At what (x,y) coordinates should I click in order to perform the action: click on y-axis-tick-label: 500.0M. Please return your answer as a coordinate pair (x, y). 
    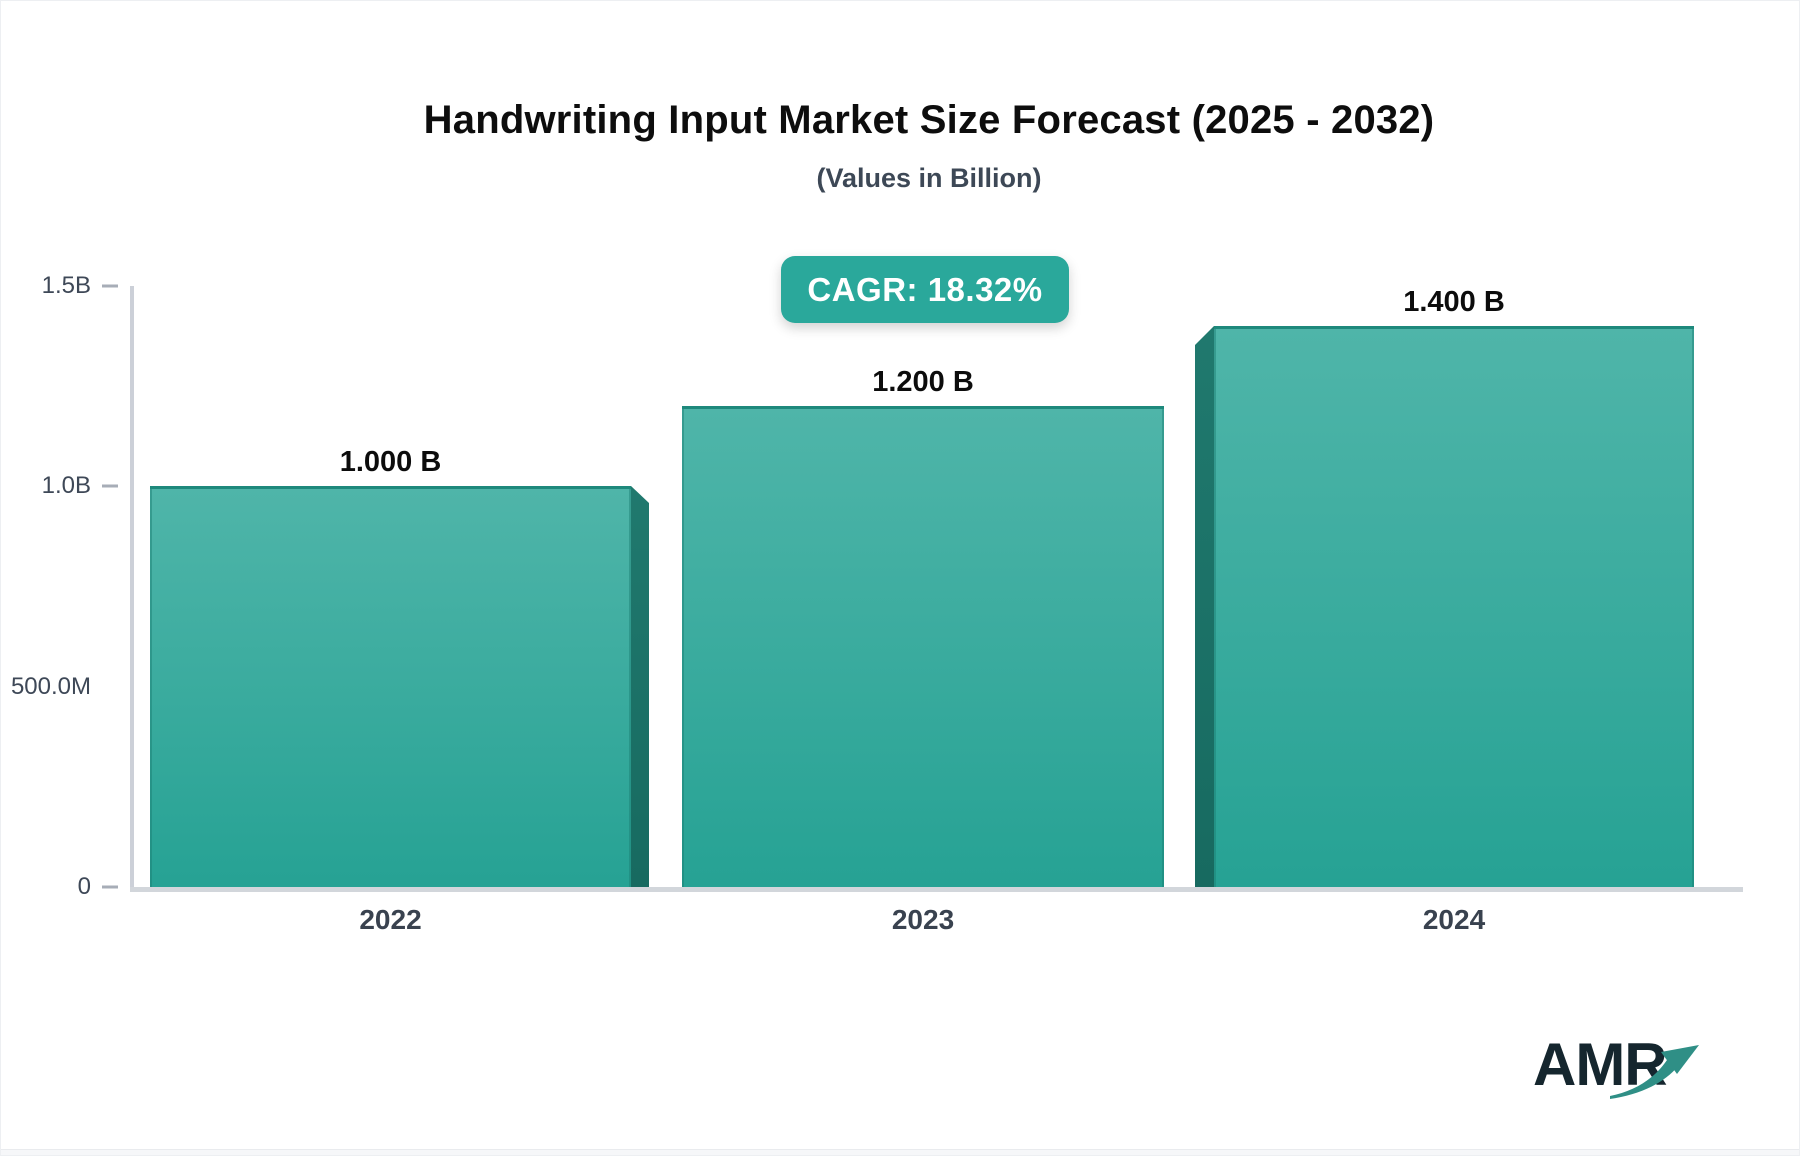
    Looking at the image, I should click on (50, 686).